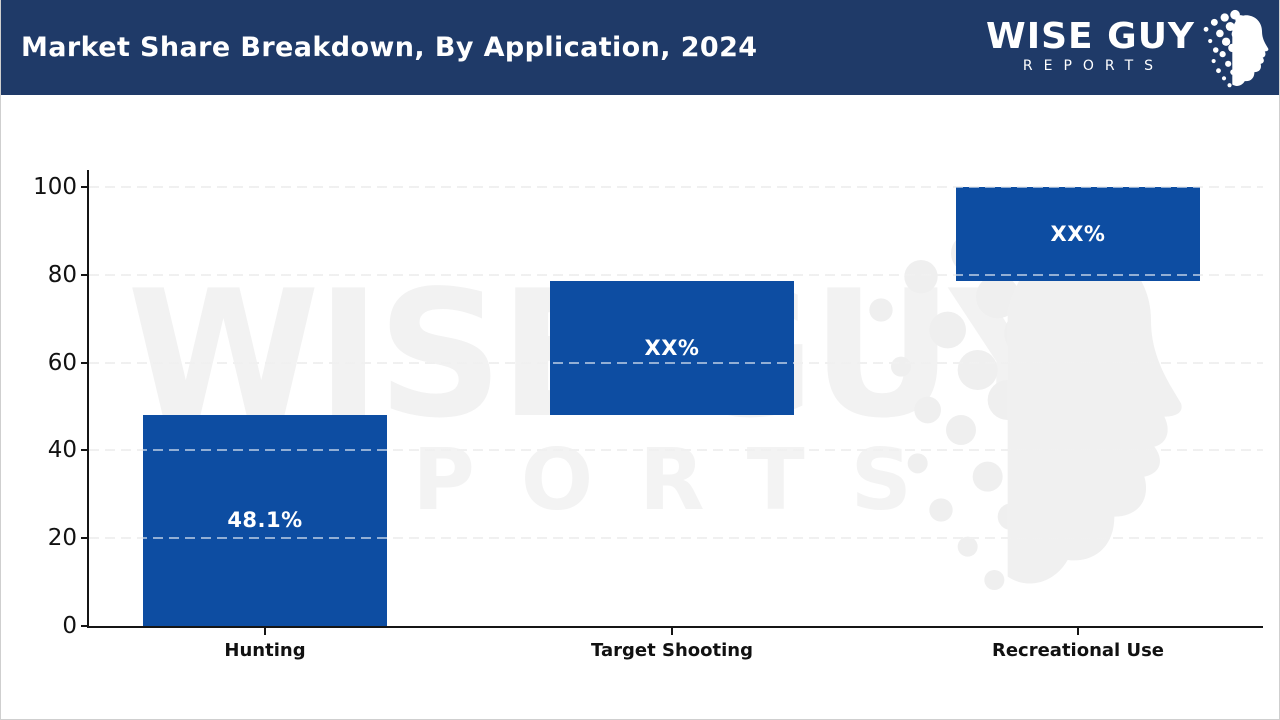 This screenshot has width=1280, height=720. What do you see at coordinates (1078, 650) in the screenshot?
I see `x-category-label: Recreational Use` at bounding box center [1078, 650].